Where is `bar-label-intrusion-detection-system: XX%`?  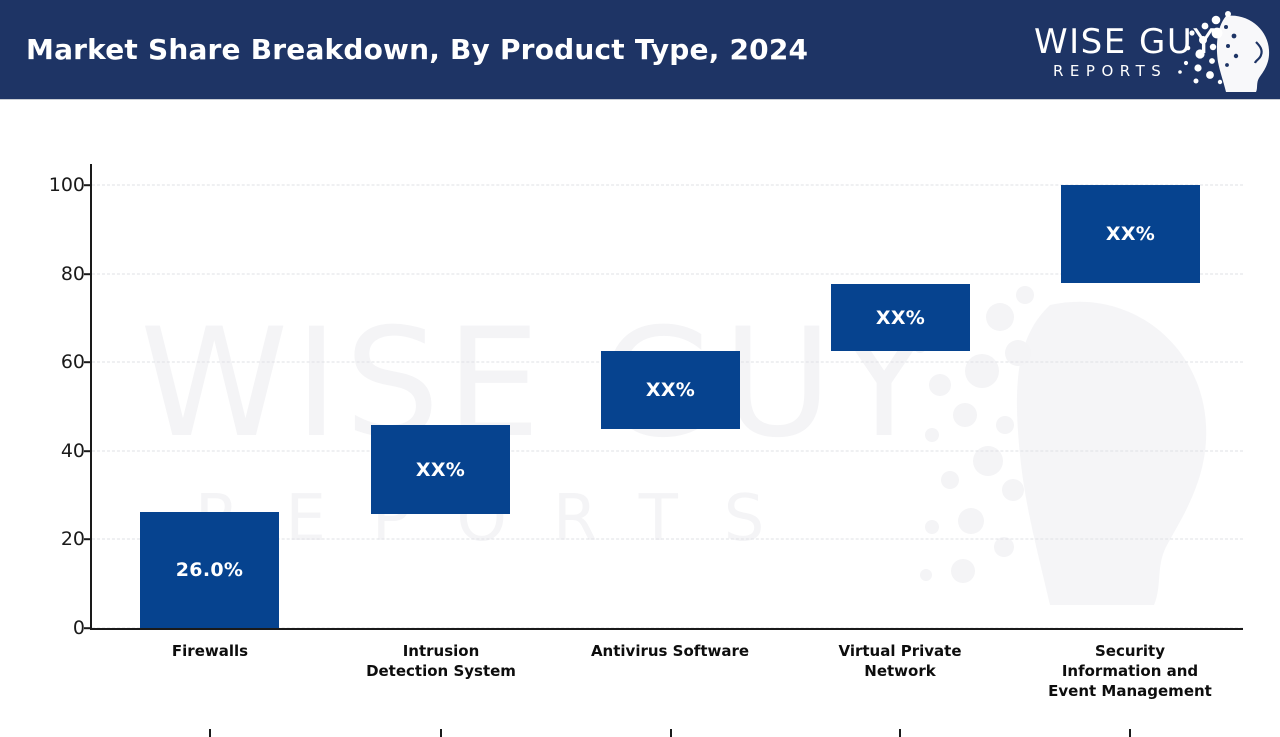 bar-label-intrusion-detection-system: XX% is located at coordinates (440, 469).